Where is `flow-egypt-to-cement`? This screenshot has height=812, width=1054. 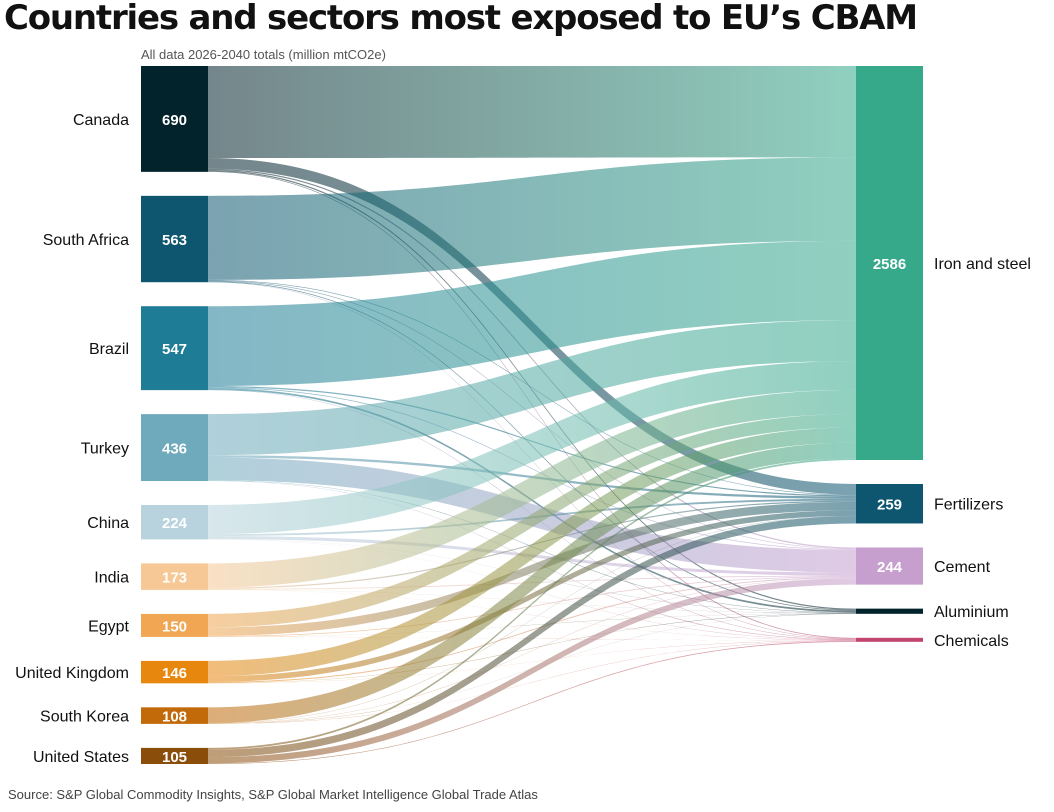
flow-egypt-to-cement is located at coordinates (532, 606).